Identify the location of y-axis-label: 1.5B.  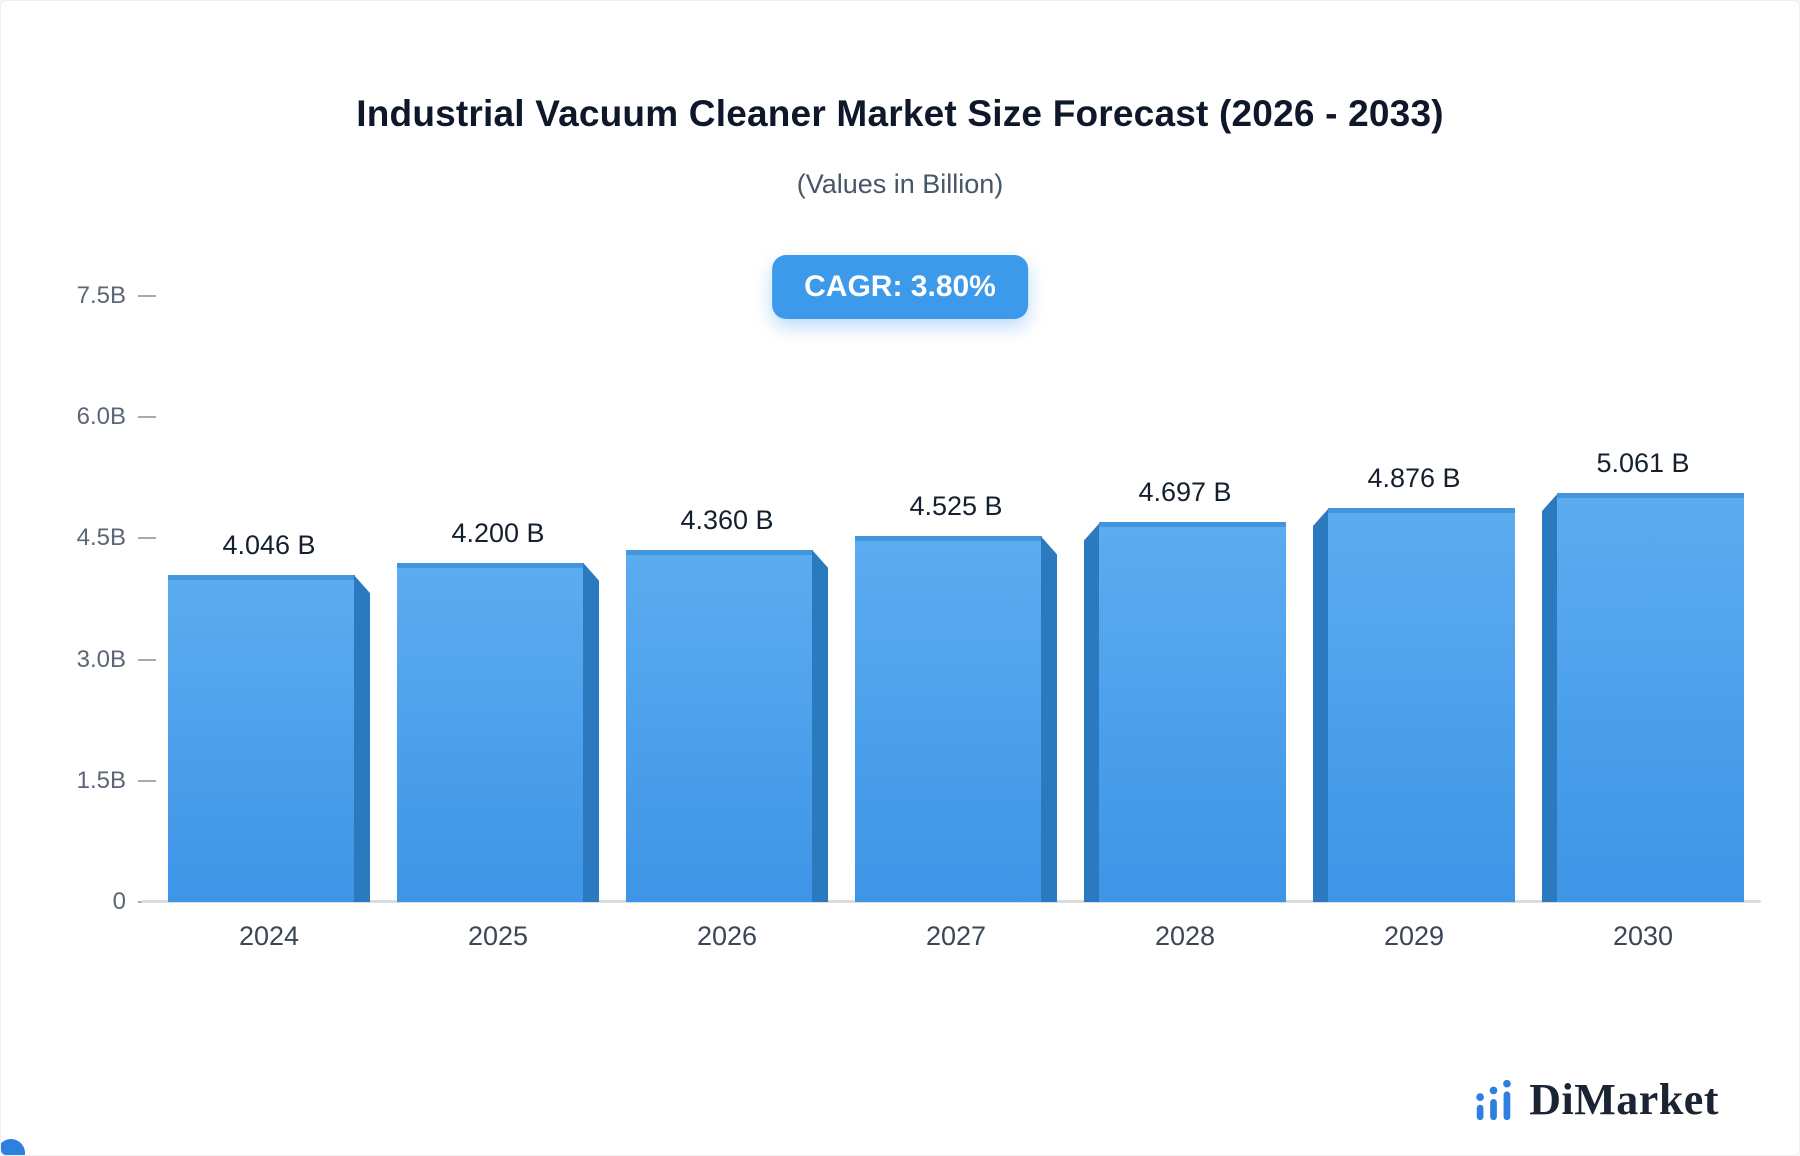
(101, 780).